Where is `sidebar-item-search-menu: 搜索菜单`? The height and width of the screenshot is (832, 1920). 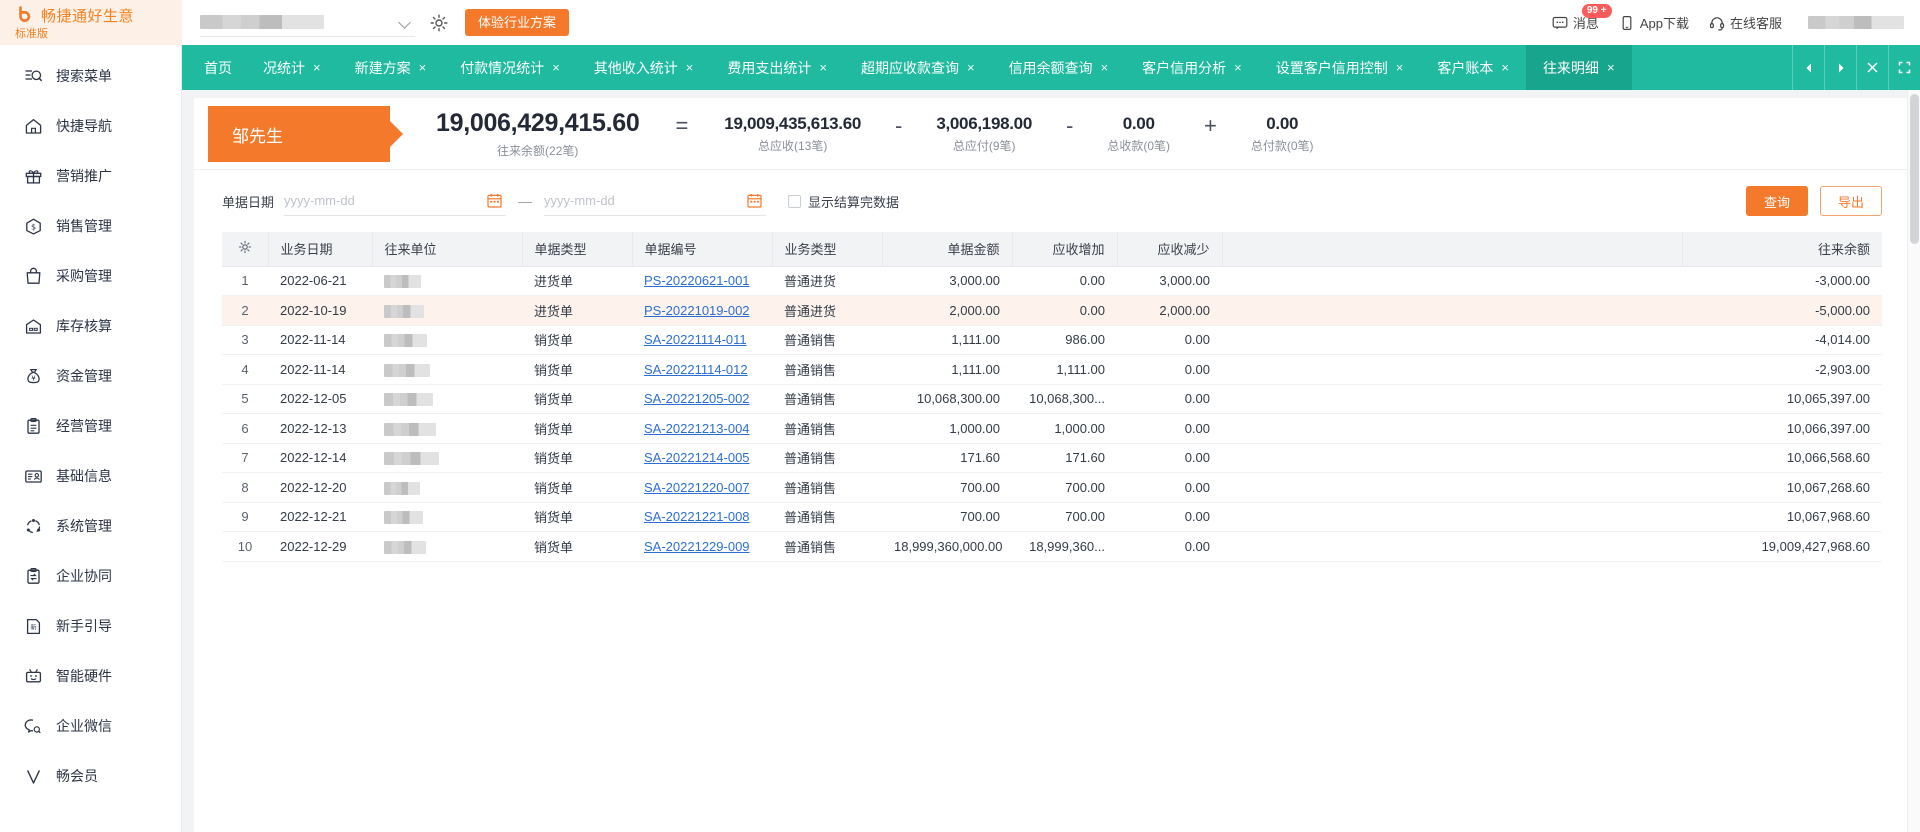 sidebar-item-search-menu: 搜索菜单 is located at coordinates (90, 76).